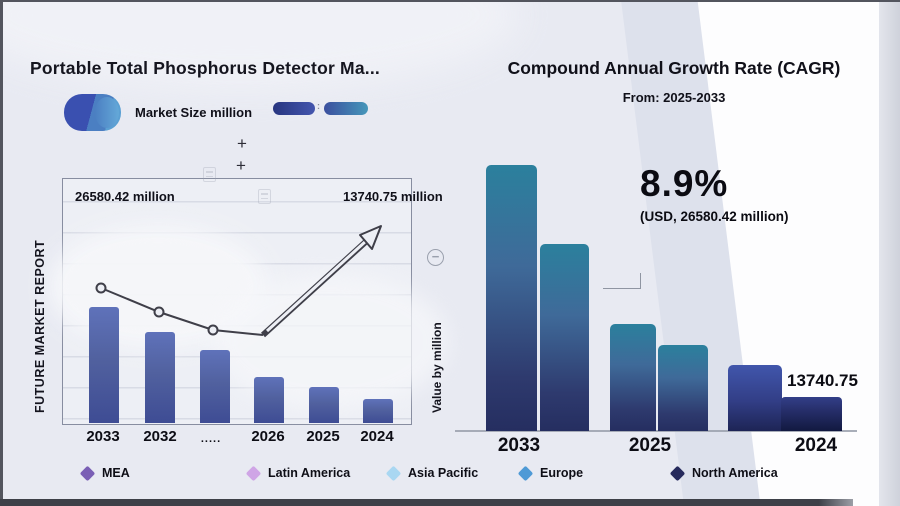 The image size is (900, 506). I want to click on cagr-note: (USD, 26580.42 million), so click(714, 216).